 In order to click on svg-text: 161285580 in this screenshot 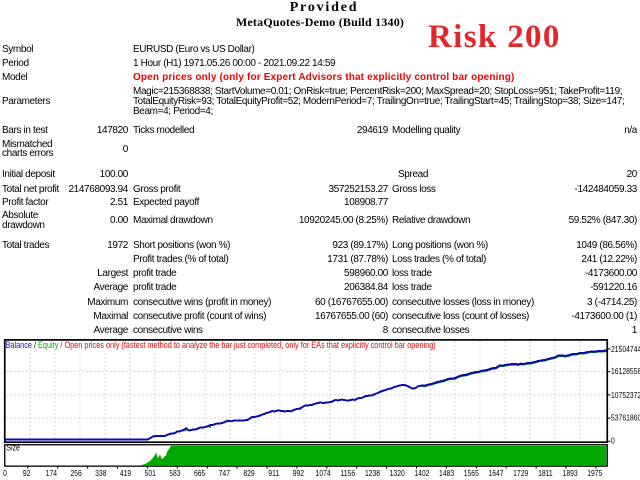, I will do `click(625, 371)`.